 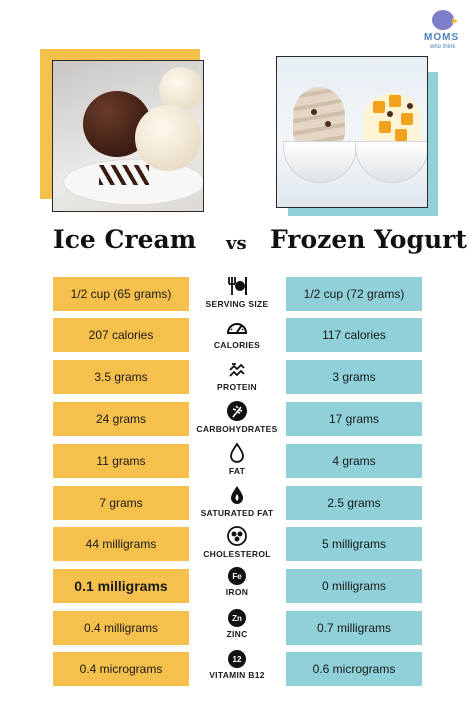 I want to click on ice-cream-value: 0.4 milligrams, so click(x=121, y=628).